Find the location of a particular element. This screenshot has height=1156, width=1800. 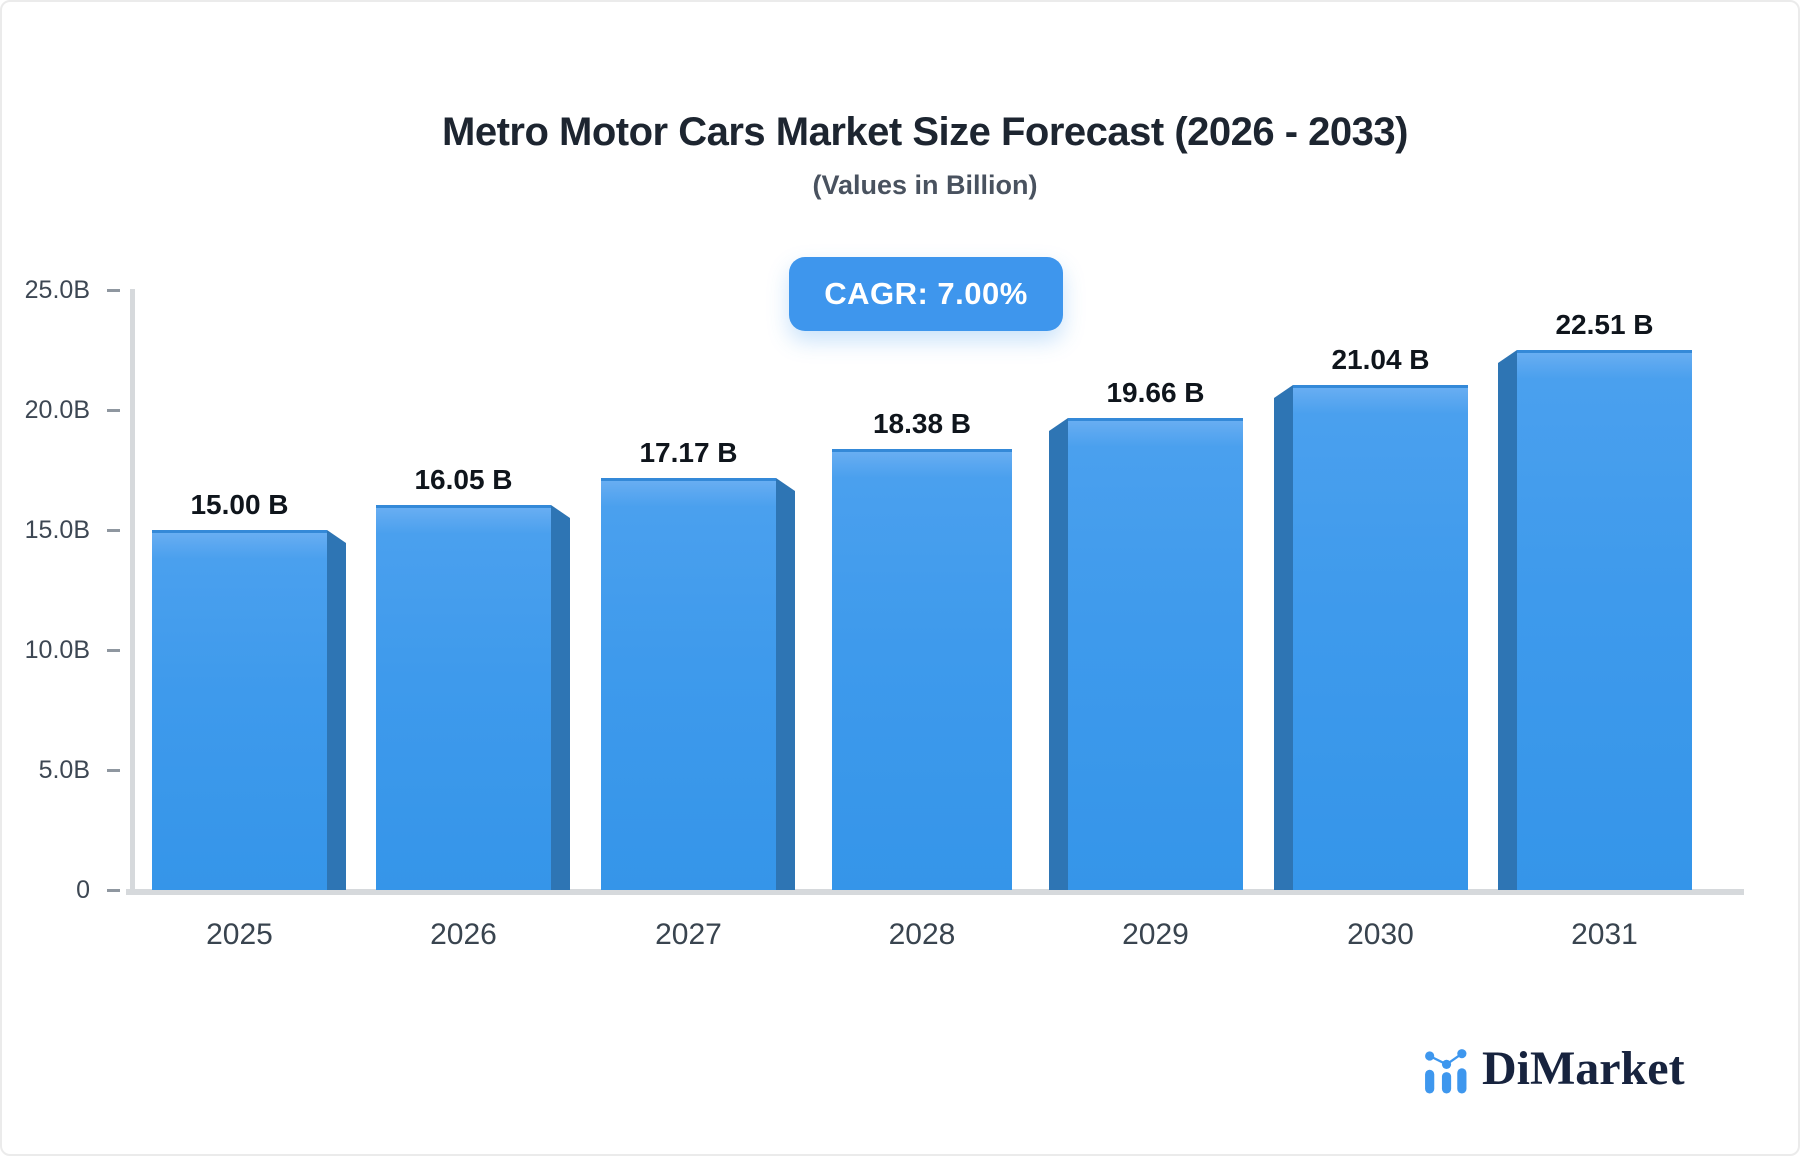

x-axis-label: 2027 is located at coordinates (688, 934).